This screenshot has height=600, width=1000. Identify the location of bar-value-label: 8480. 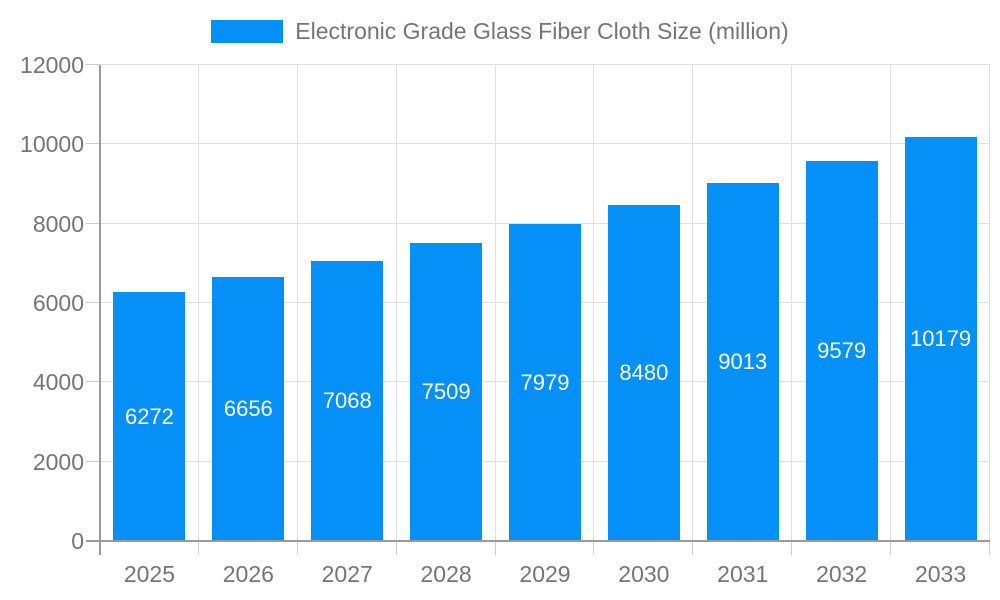
(644, 372).